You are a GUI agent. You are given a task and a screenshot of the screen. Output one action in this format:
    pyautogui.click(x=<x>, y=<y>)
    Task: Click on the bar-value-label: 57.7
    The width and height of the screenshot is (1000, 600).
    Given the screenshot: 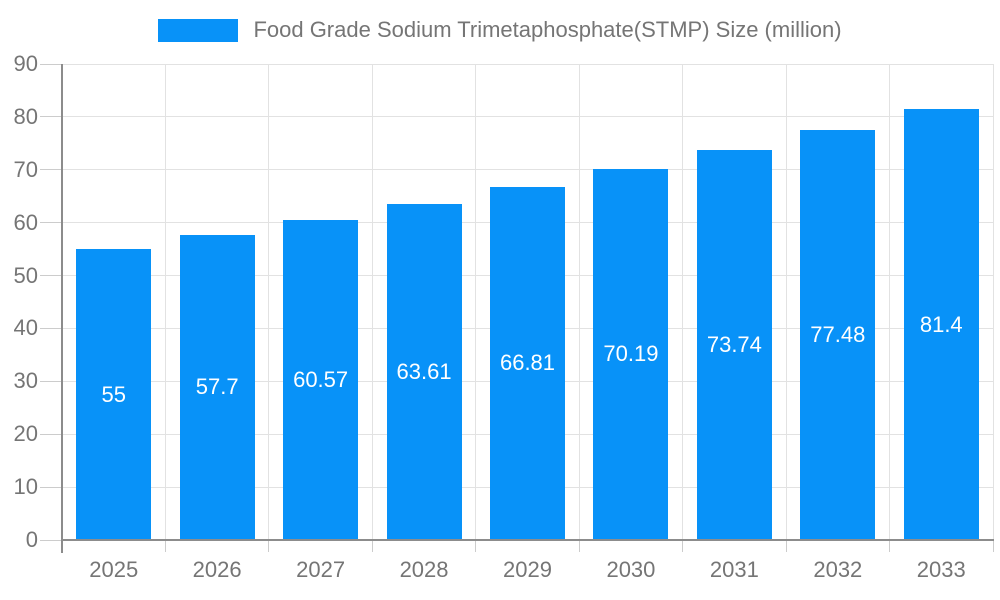 What is the action you would take?
    pyautogui.click(x=217, y=387)
    